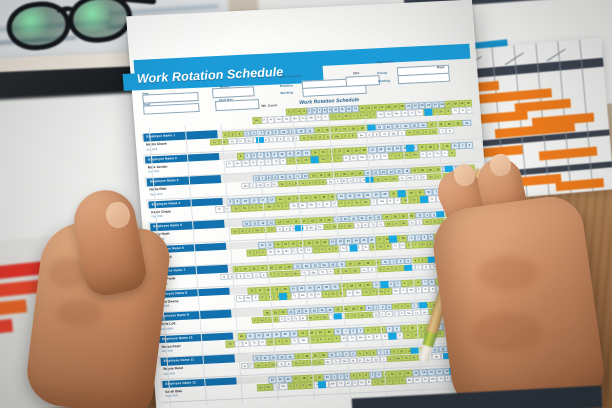  Describe the element at coordinates (237, 105) in the screenshot. I see `field-input-start-day` at that location.